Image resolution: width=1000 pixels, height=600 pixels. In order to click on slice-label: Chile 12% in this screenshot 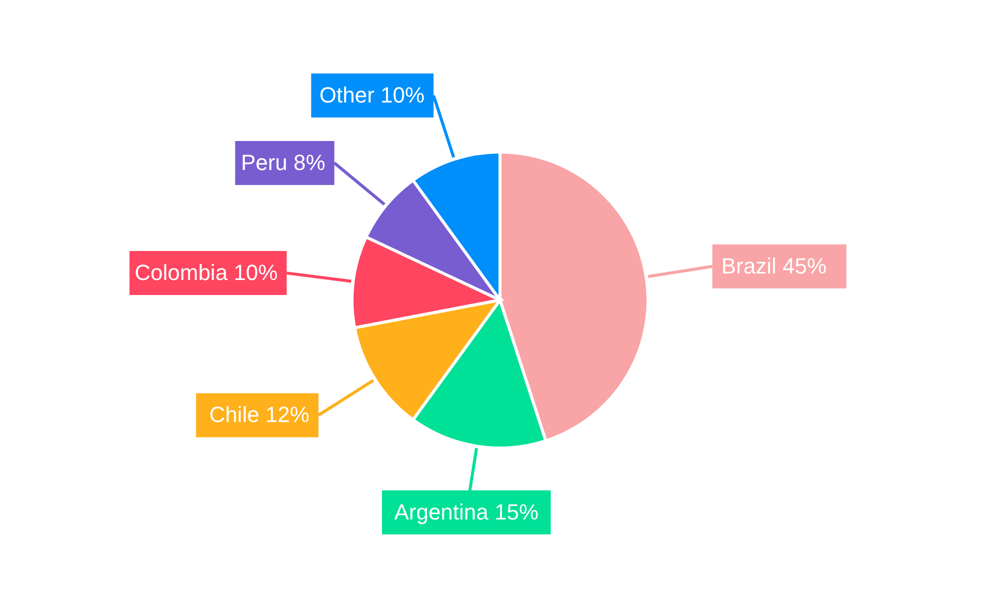, I will do `click(259, 415)`.